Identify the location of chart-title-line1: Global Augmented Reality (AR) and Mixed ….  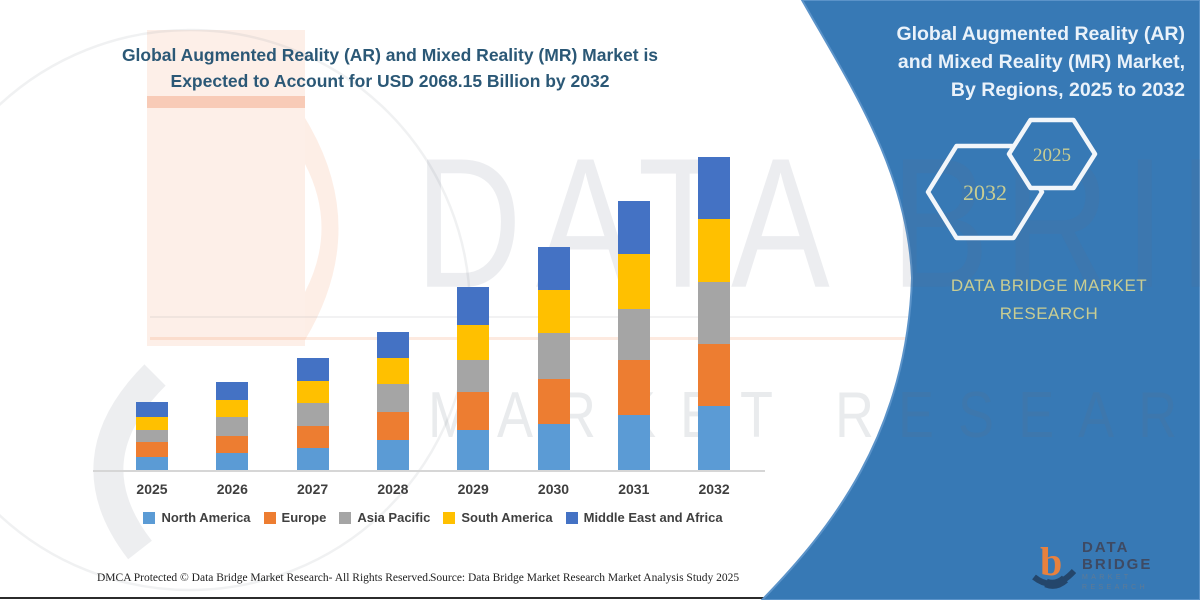
(390, 55).